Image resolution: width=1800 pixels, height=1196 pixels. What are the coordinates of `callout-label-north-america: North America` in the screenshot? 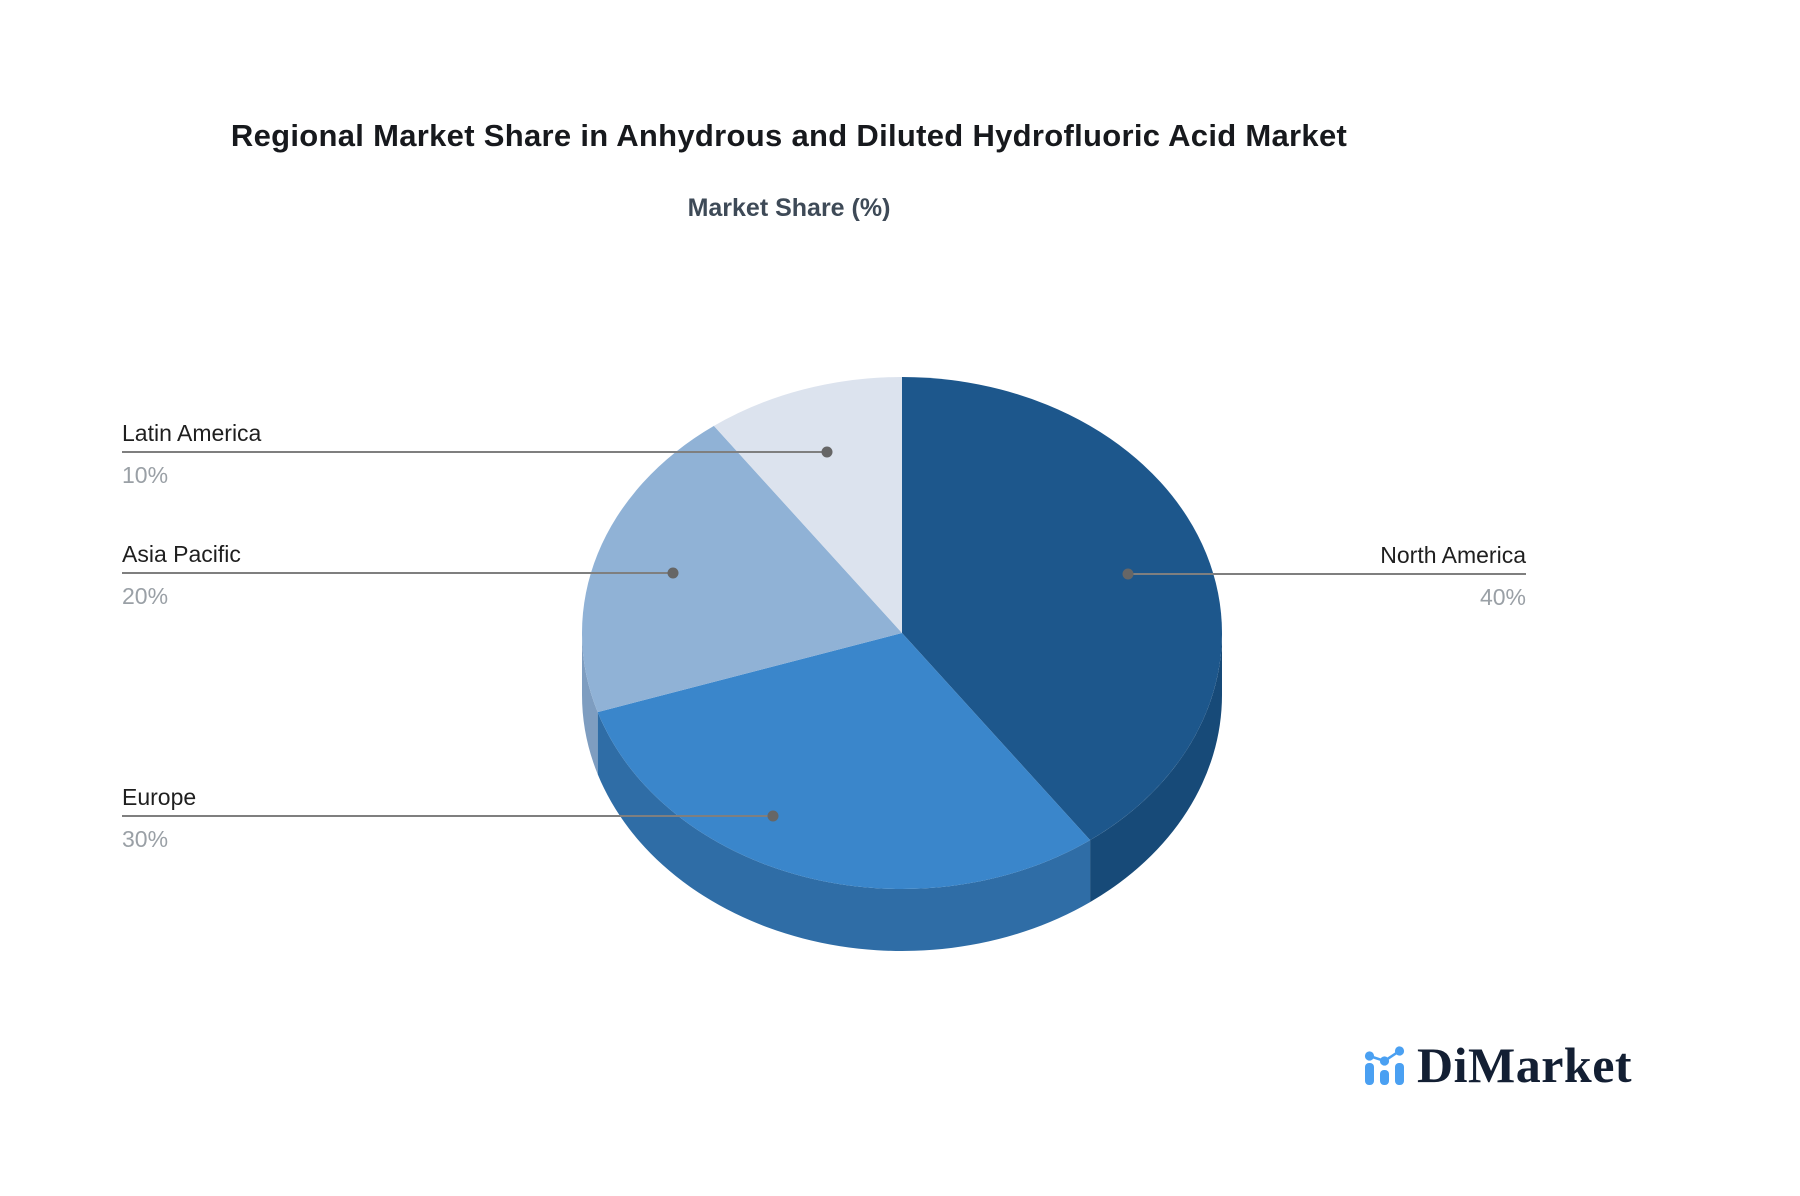 It's located at (1453, 555).